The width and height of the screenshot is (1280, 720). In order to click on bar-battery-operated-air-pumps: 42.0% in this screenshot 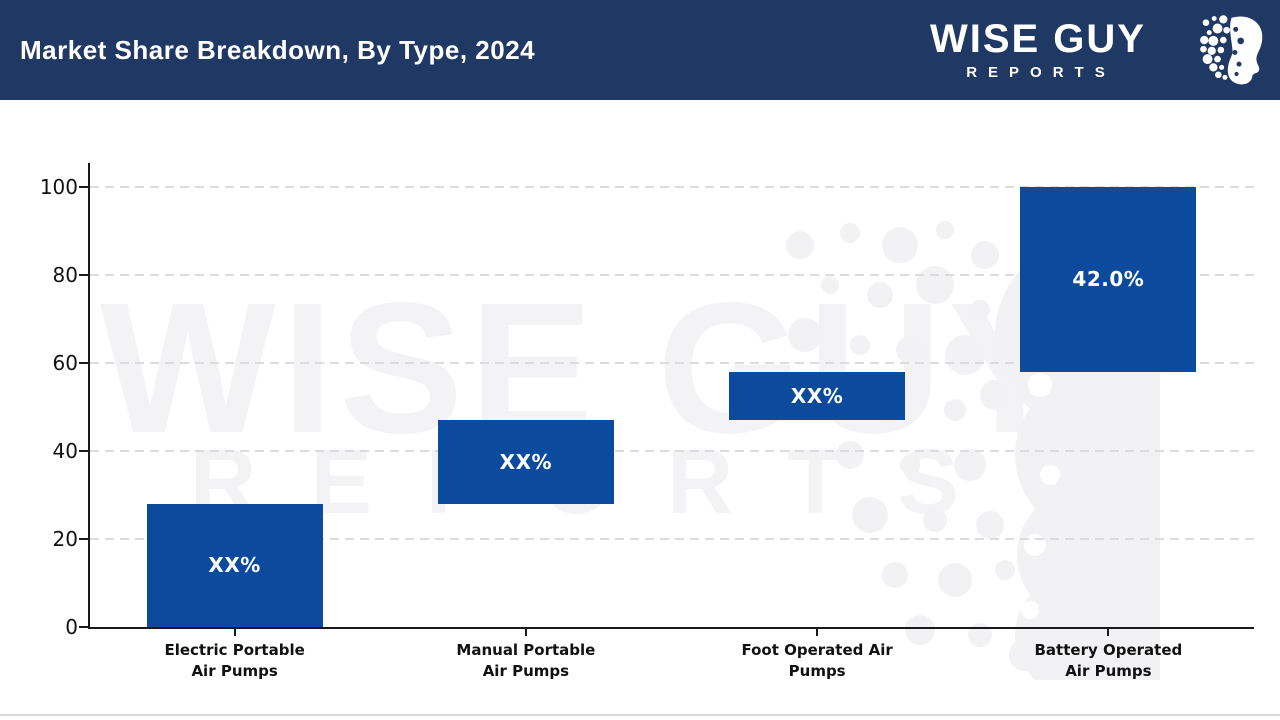, I will do `click(1108, 279)`.